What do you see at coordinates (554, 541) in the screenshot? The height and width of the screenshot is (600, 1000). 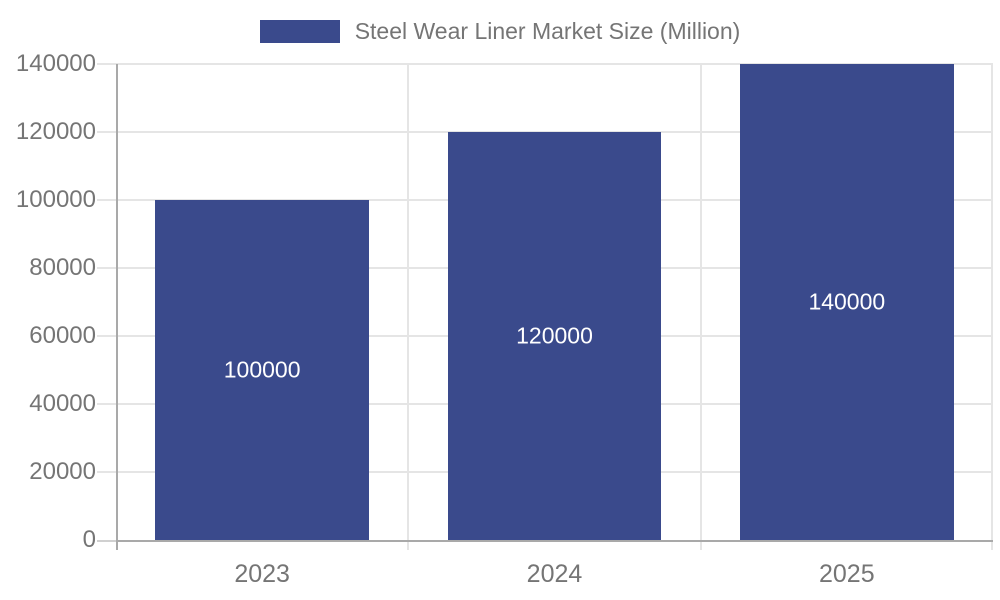 I see `x-axis-line` at bounding box center [554, 541].